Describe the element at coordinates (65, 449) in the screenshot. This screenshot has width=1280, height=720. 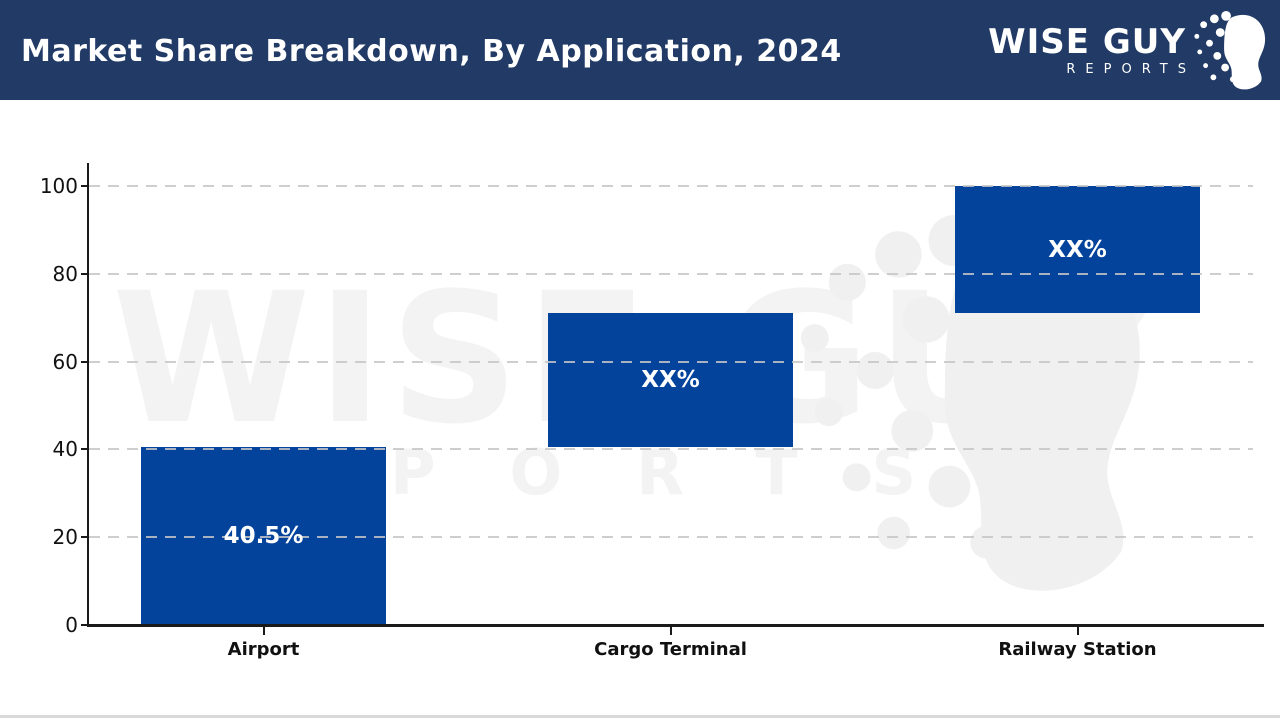
I see `y-tick-label: 40` at that location.